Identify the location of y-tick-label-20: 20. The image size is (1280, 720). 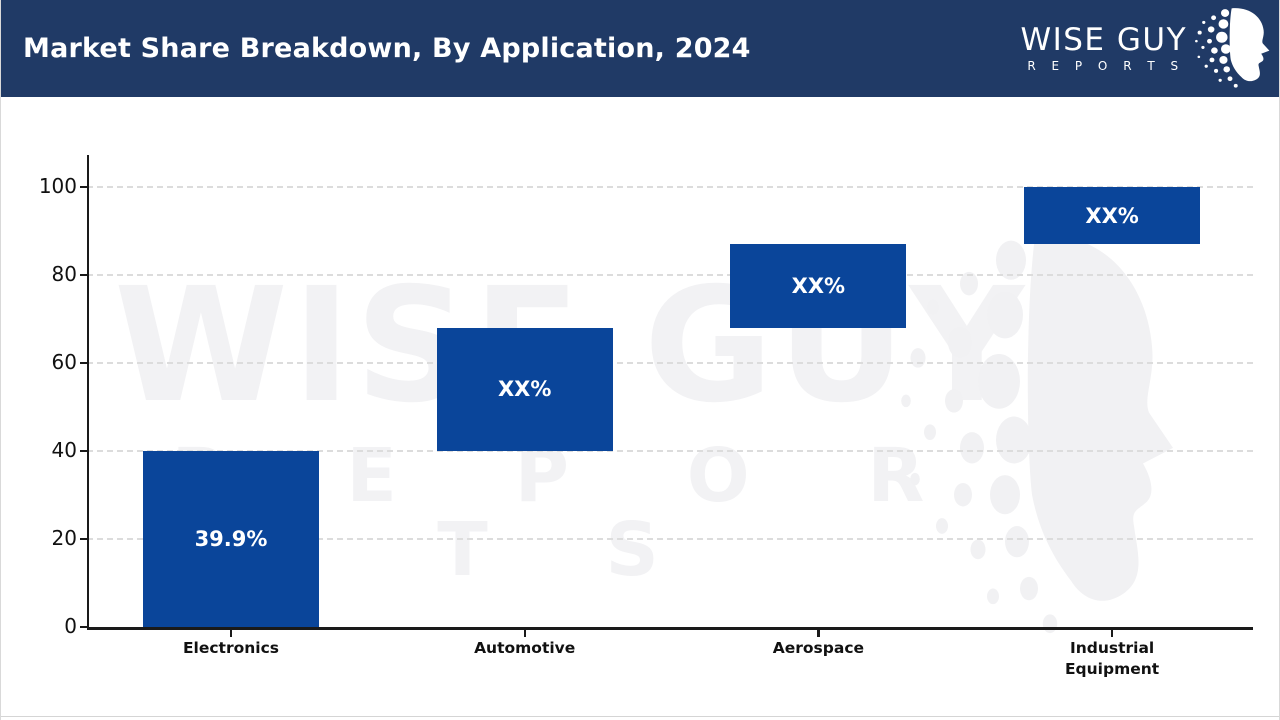
(64, 538).